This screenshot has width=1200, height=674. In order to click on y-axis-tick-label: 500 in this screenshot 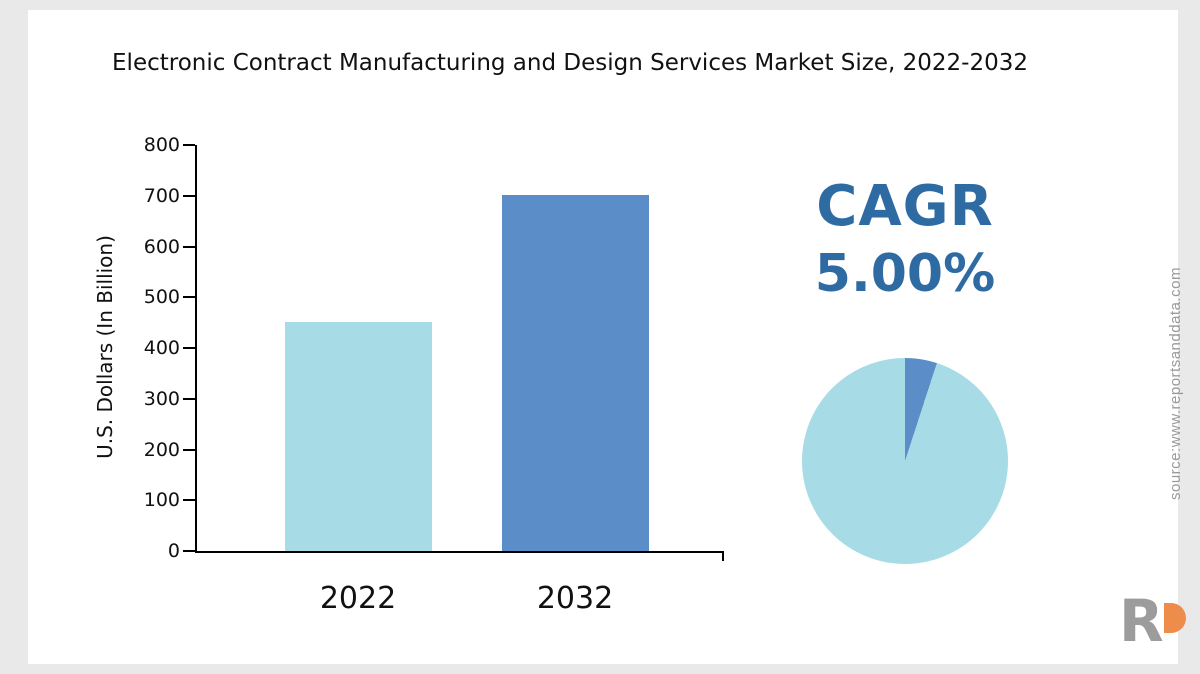, I will do `click(161, 297)`.